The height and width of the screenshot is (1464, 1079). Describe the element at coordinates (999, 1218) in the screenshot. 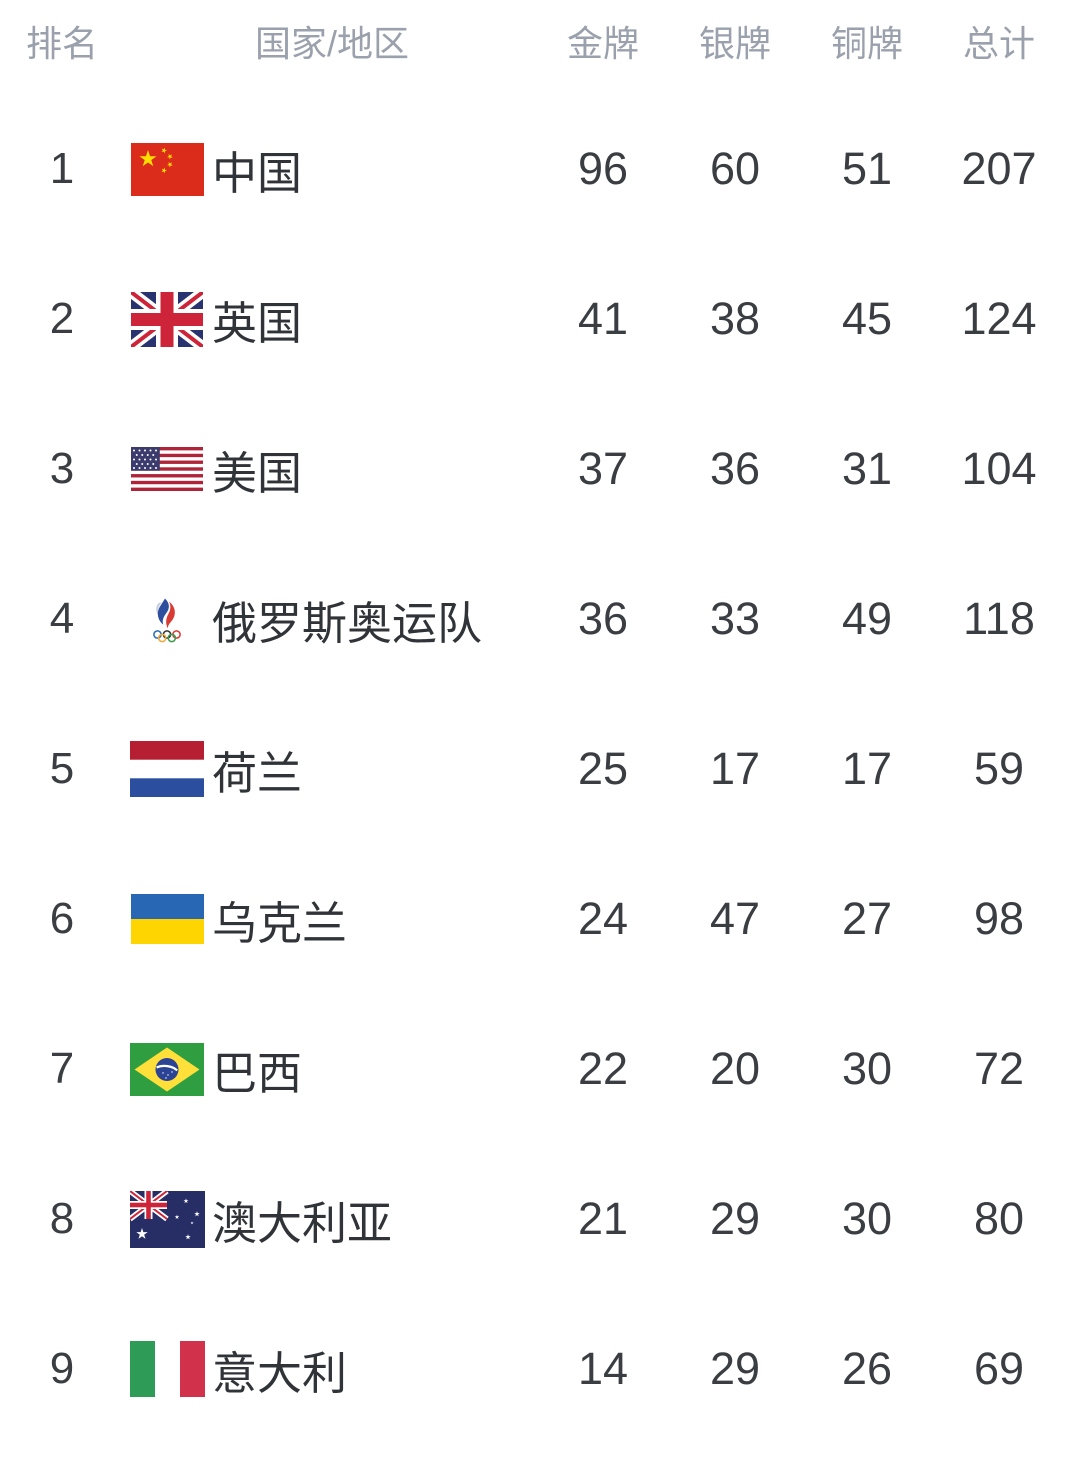

I see `total-count: 80` at that location.